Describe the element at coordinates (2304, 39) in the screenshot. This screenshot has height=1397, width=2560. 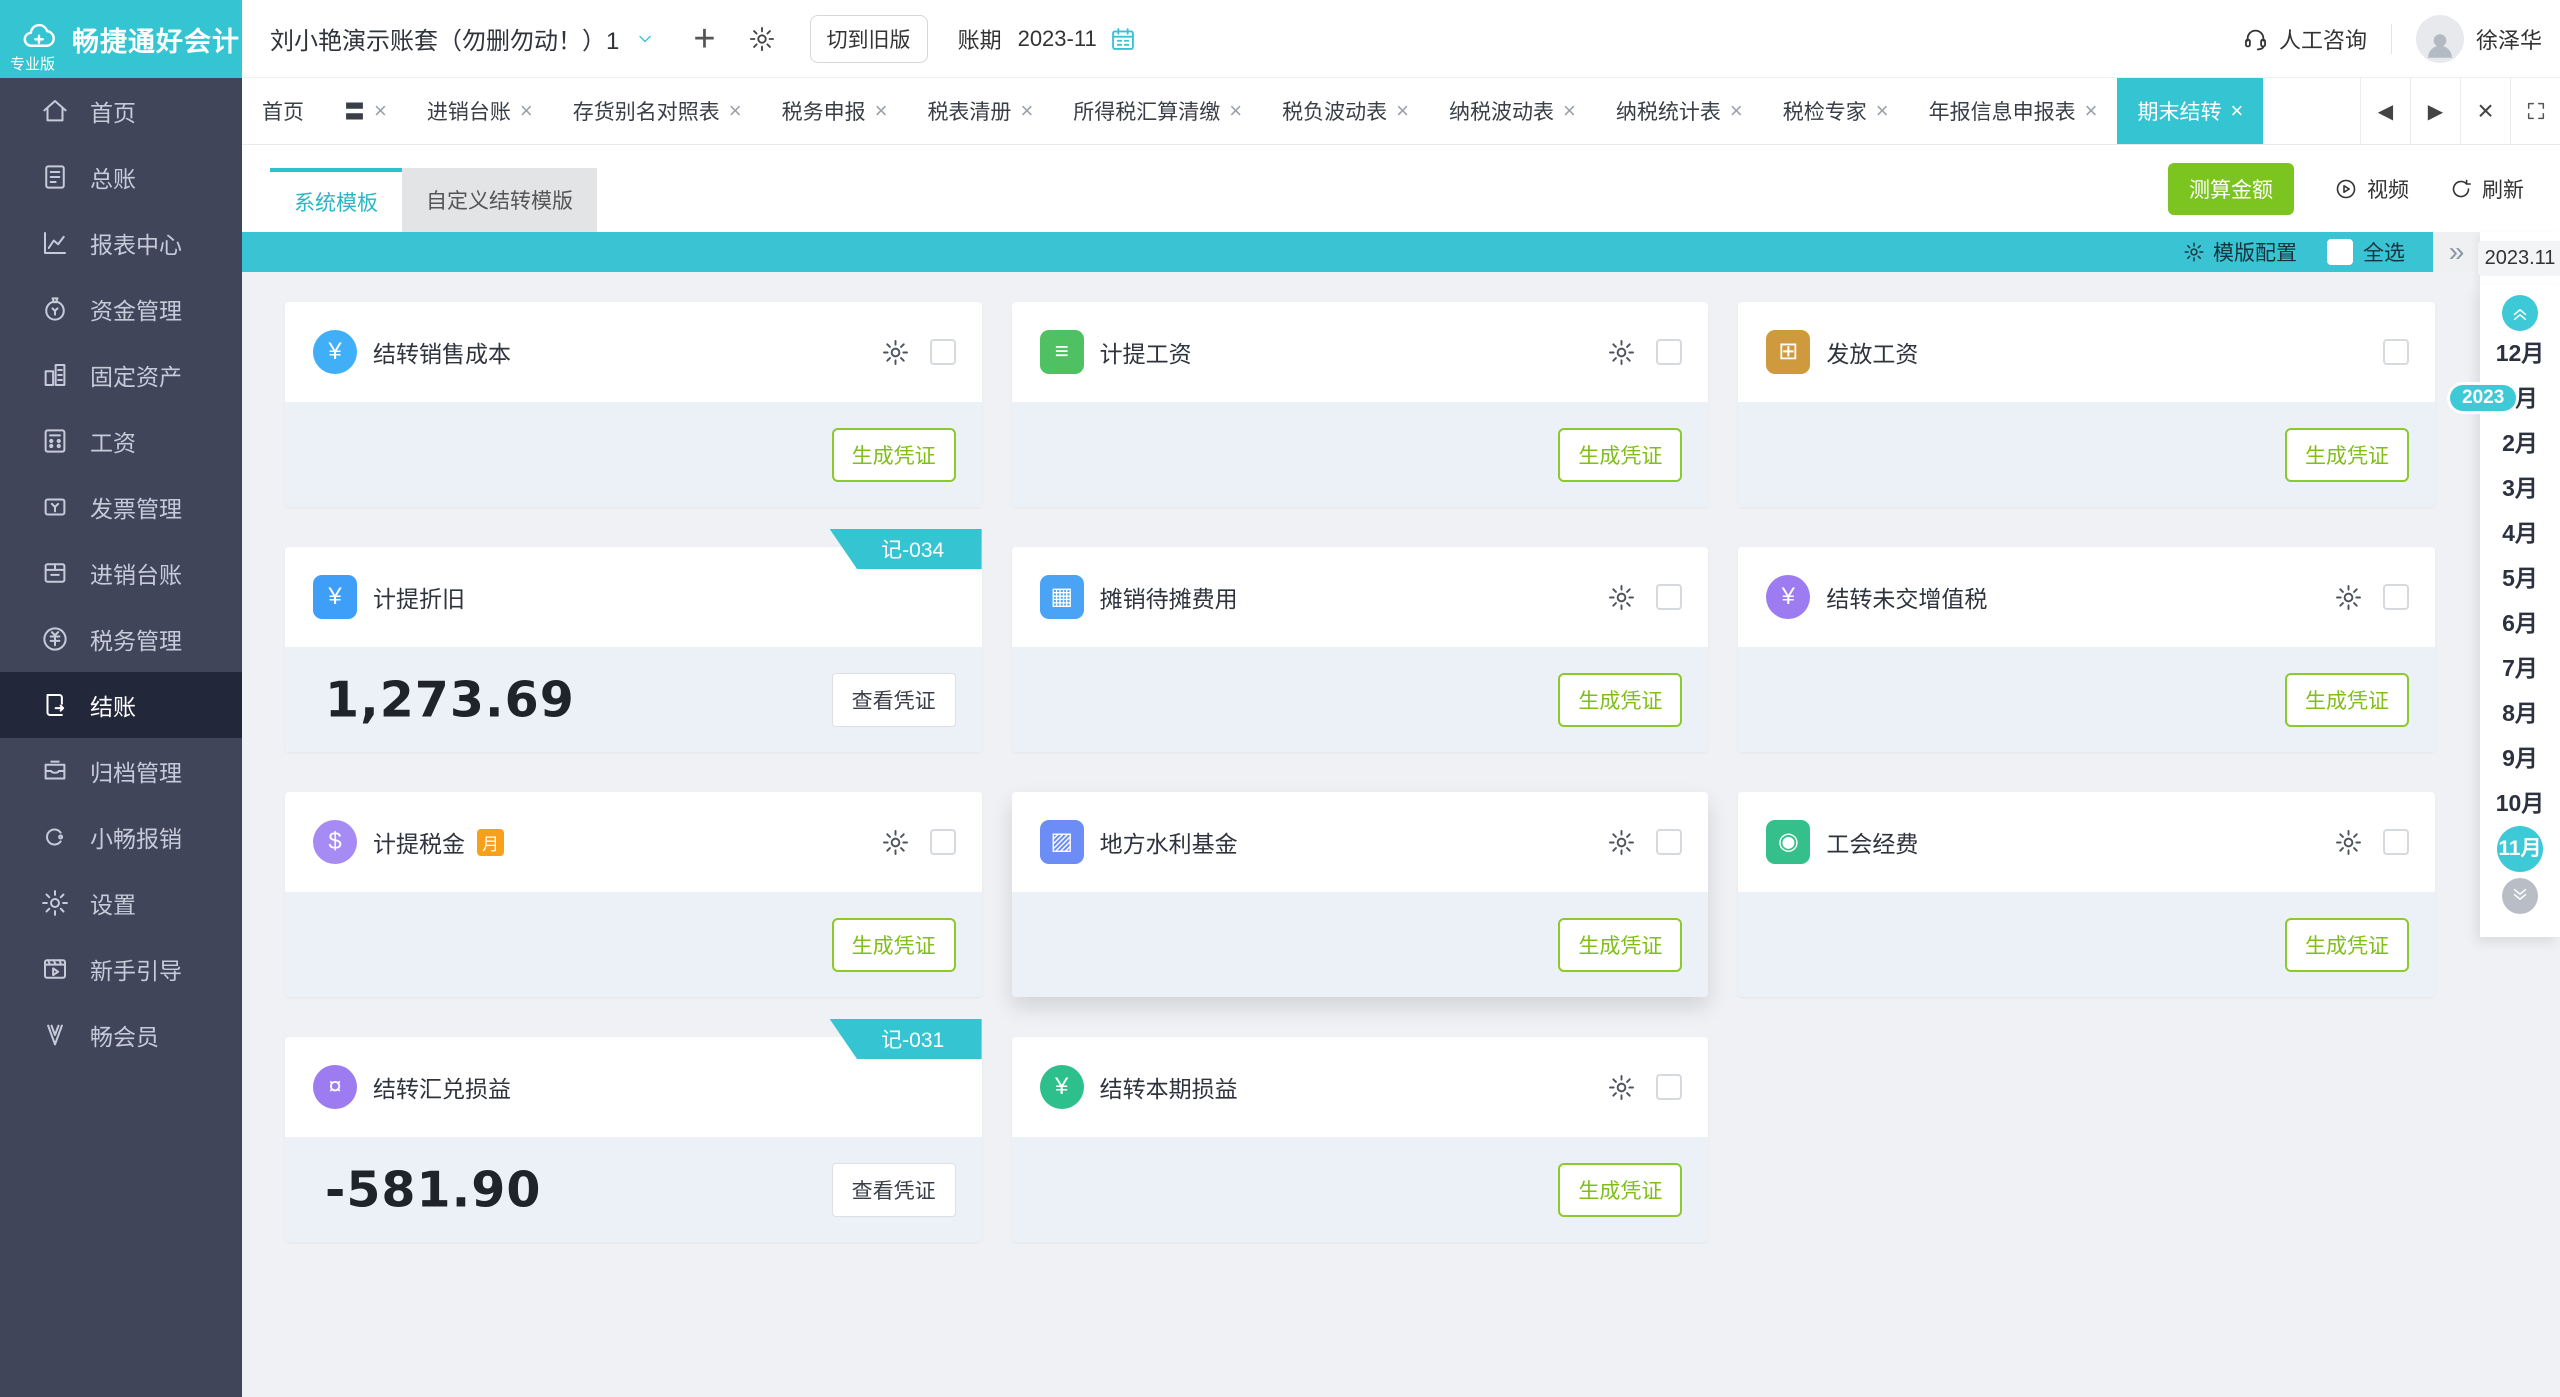
I see `manual-support-button: 人工咨询` at that location.